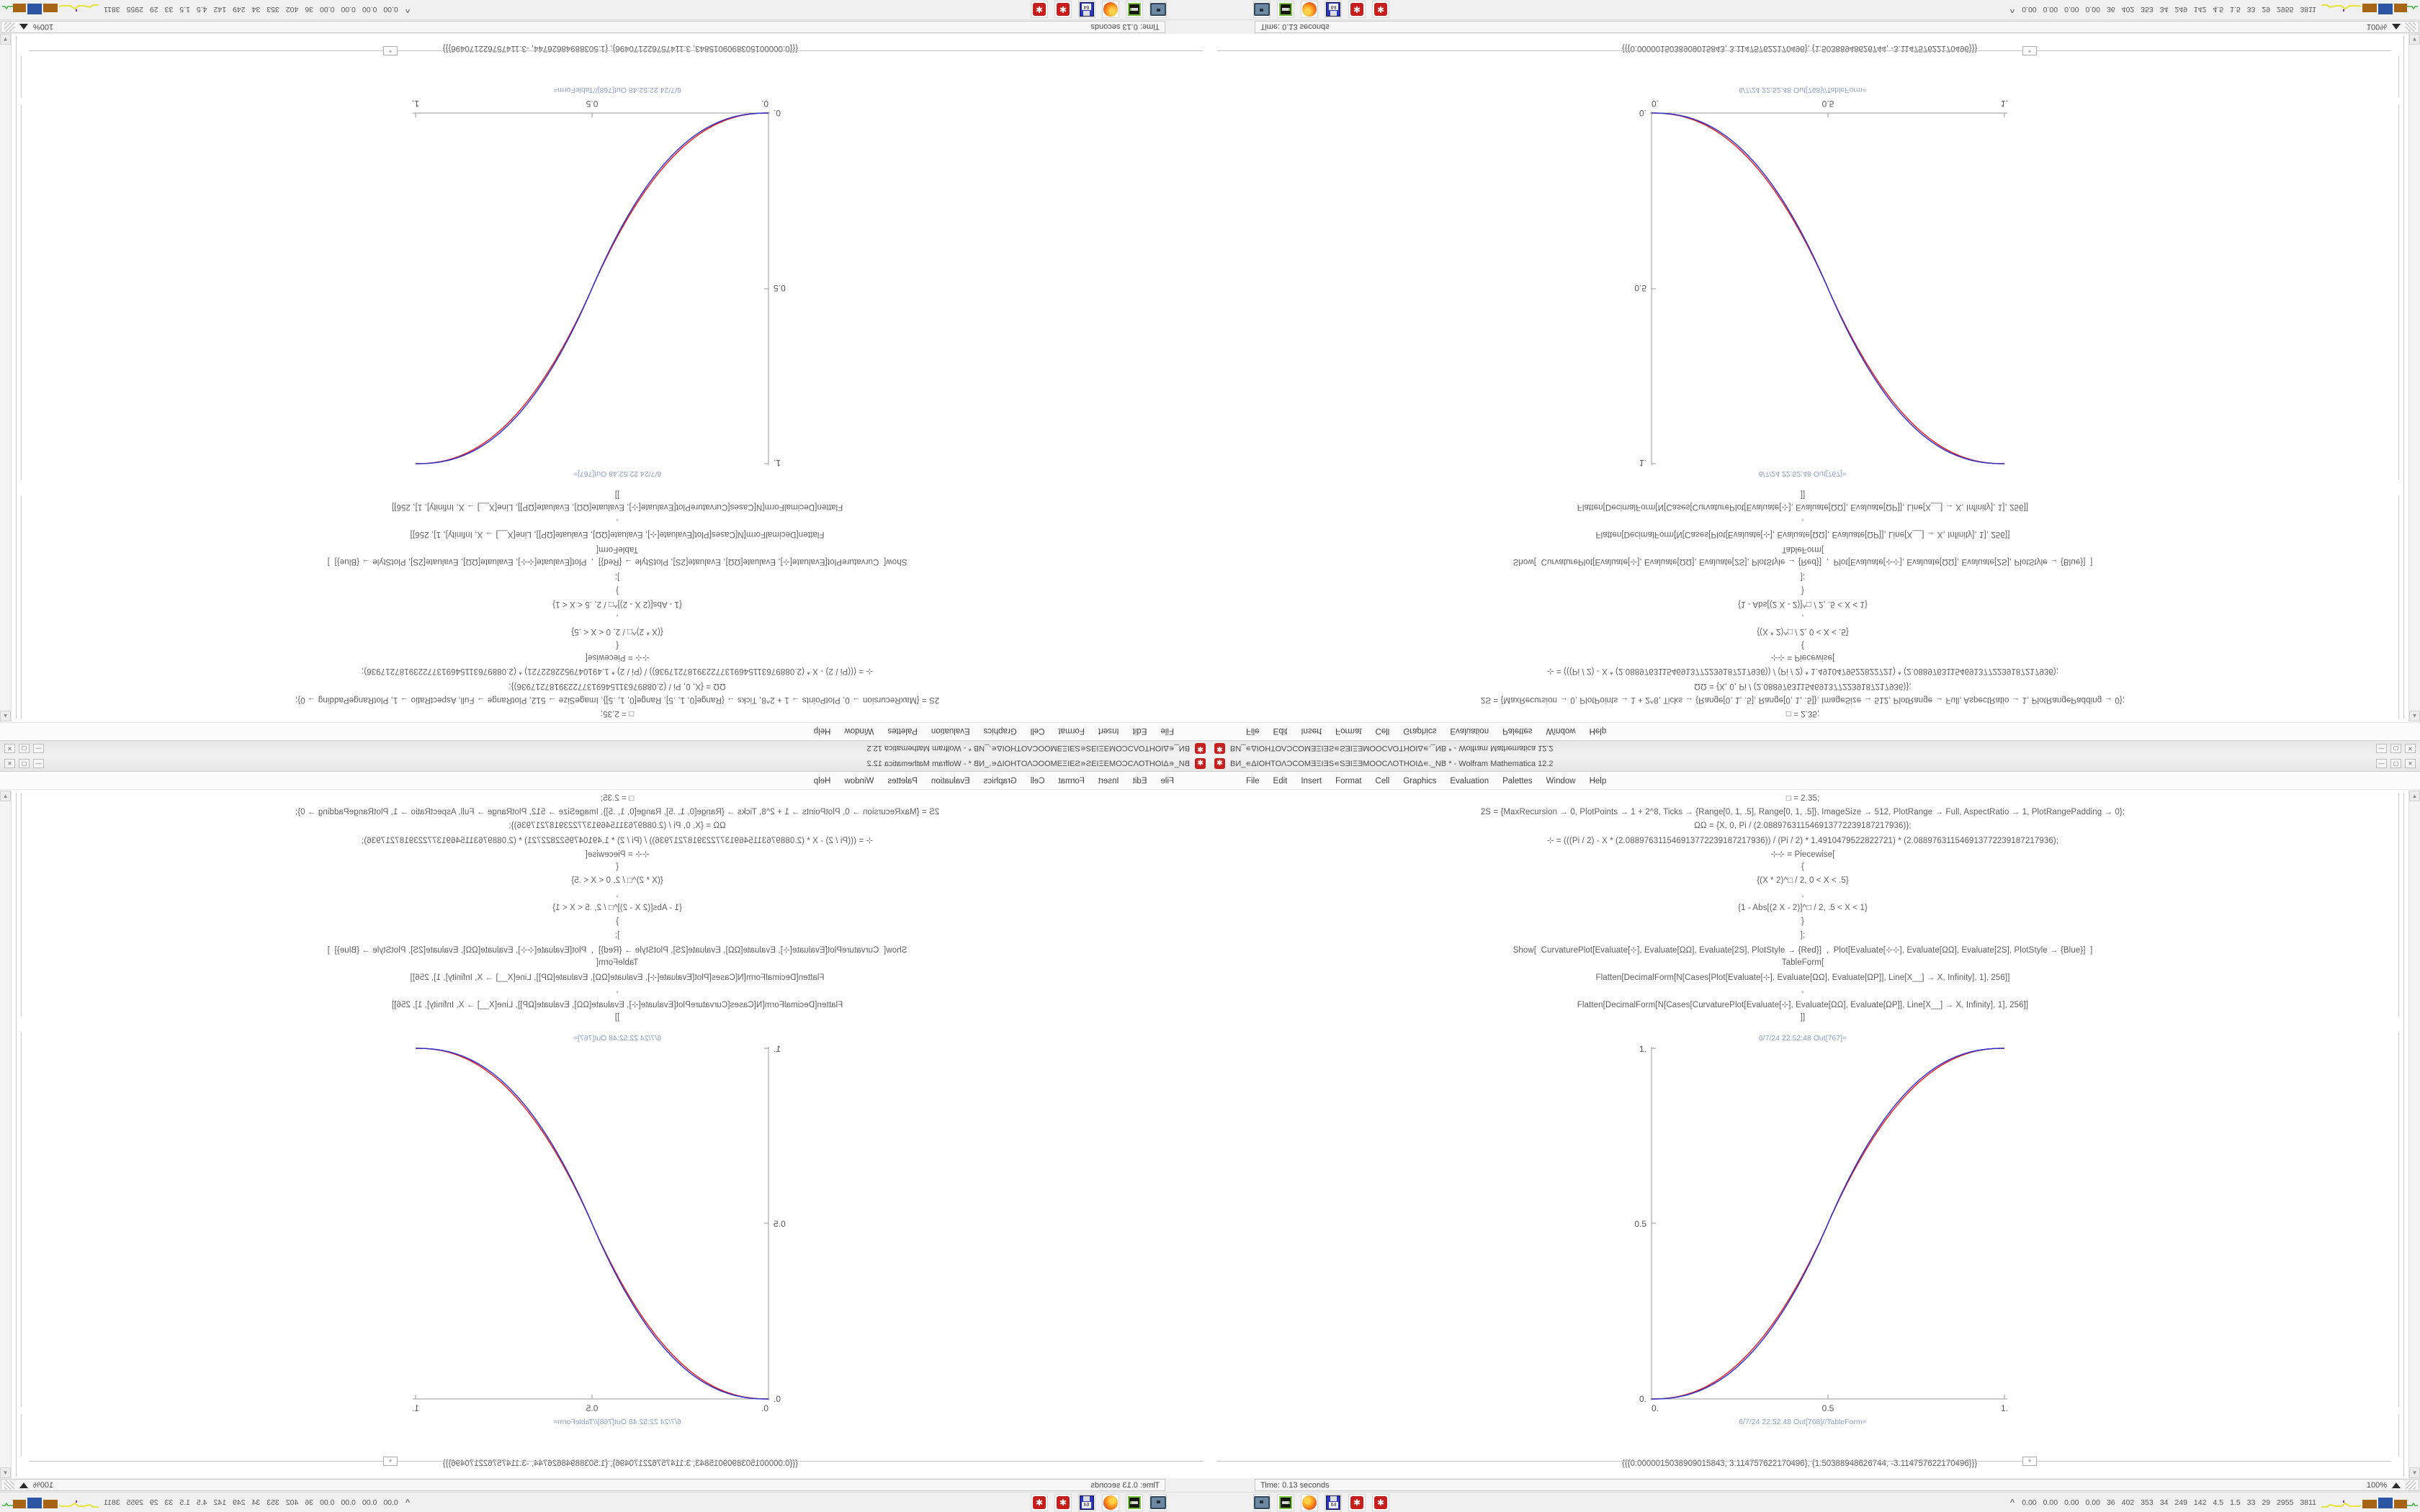 This screenshot has width=2420, height=1512. Describe the element at coordinates (21, 1219) in the screenshot. I see `plot-output-cell-bracket` at that location.